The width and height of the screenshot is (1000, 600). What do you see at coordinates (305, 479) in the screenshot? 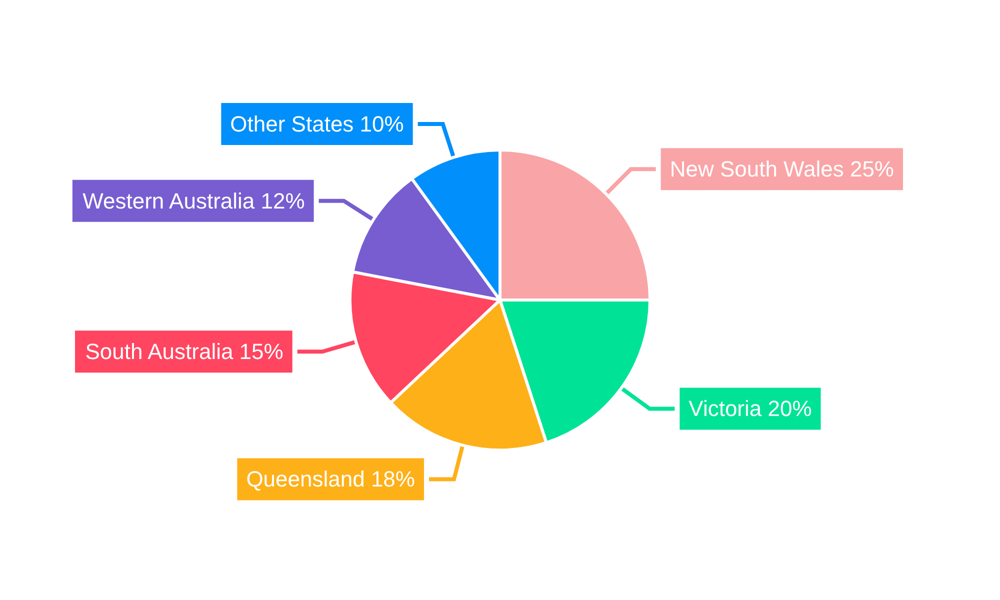
I see `slice-label: Queensland` at bounding box center [305, 479].